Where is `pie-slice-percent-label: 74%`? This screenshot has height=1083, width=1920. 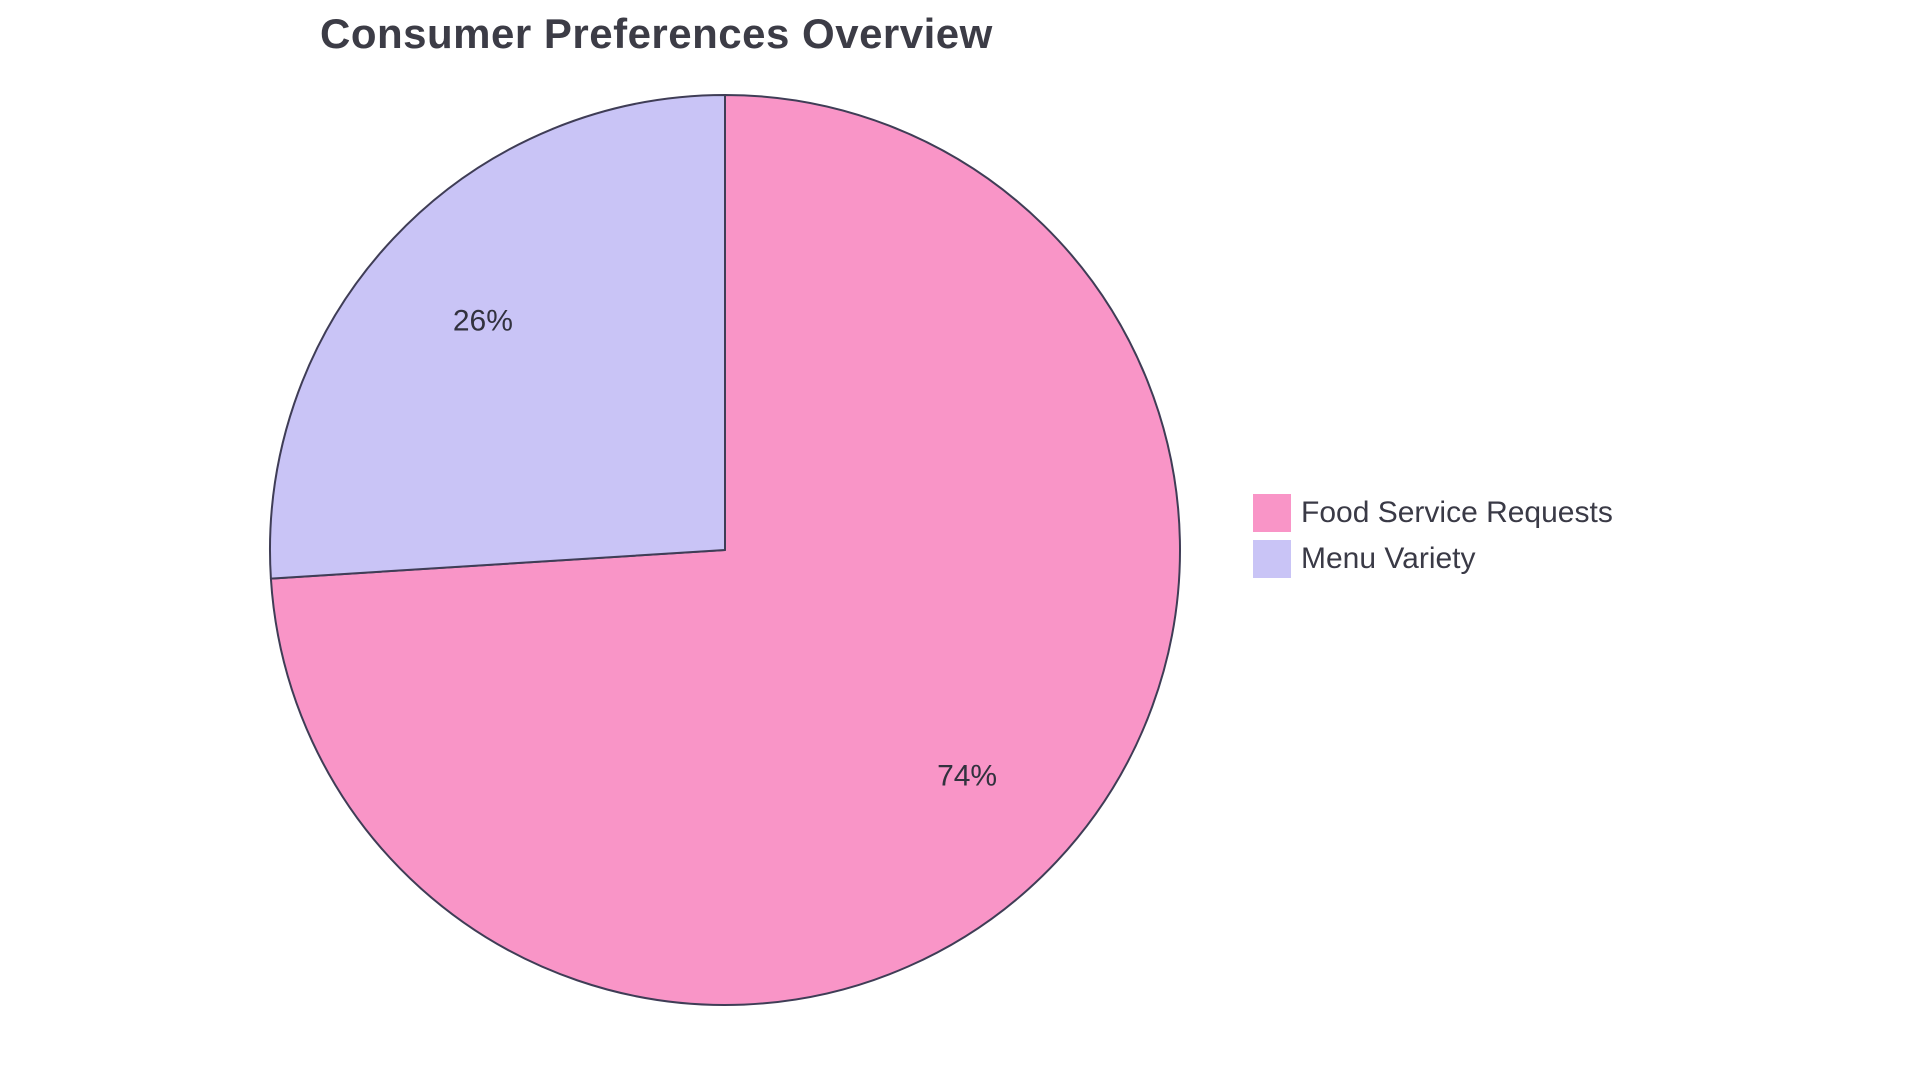
pie-slice-percent-label: 74% is located at coordinates (967, 775).